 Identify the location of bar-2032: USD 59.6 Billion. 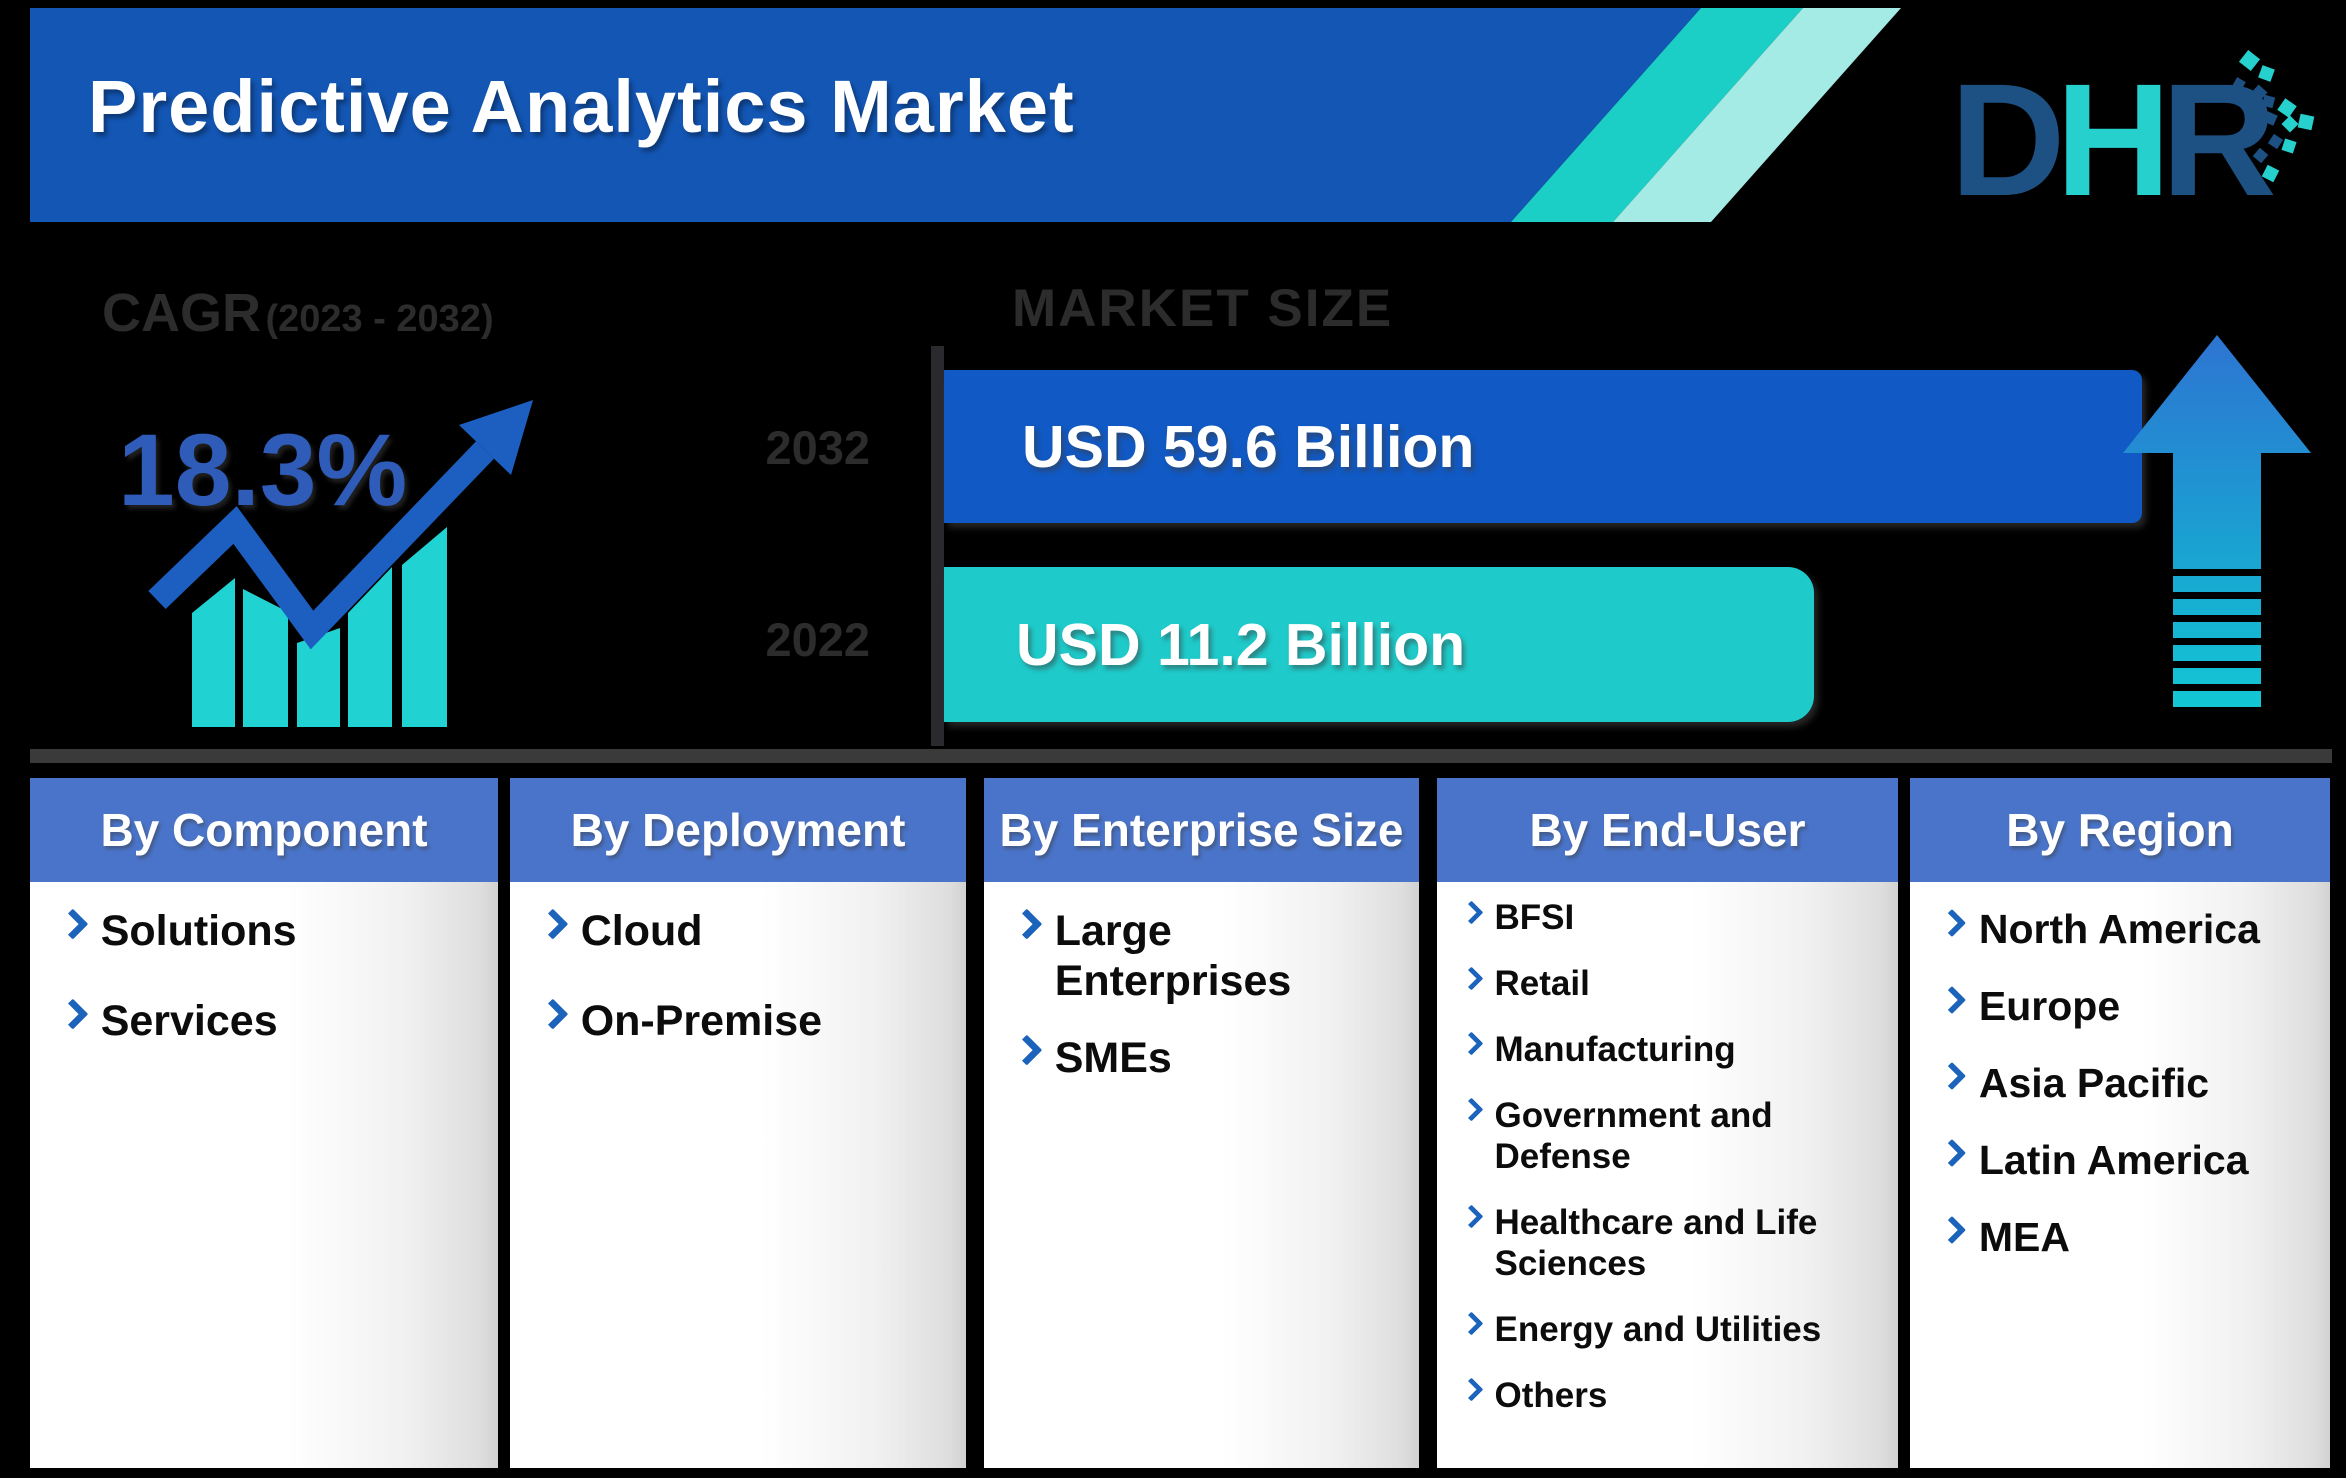
(1543, 446).